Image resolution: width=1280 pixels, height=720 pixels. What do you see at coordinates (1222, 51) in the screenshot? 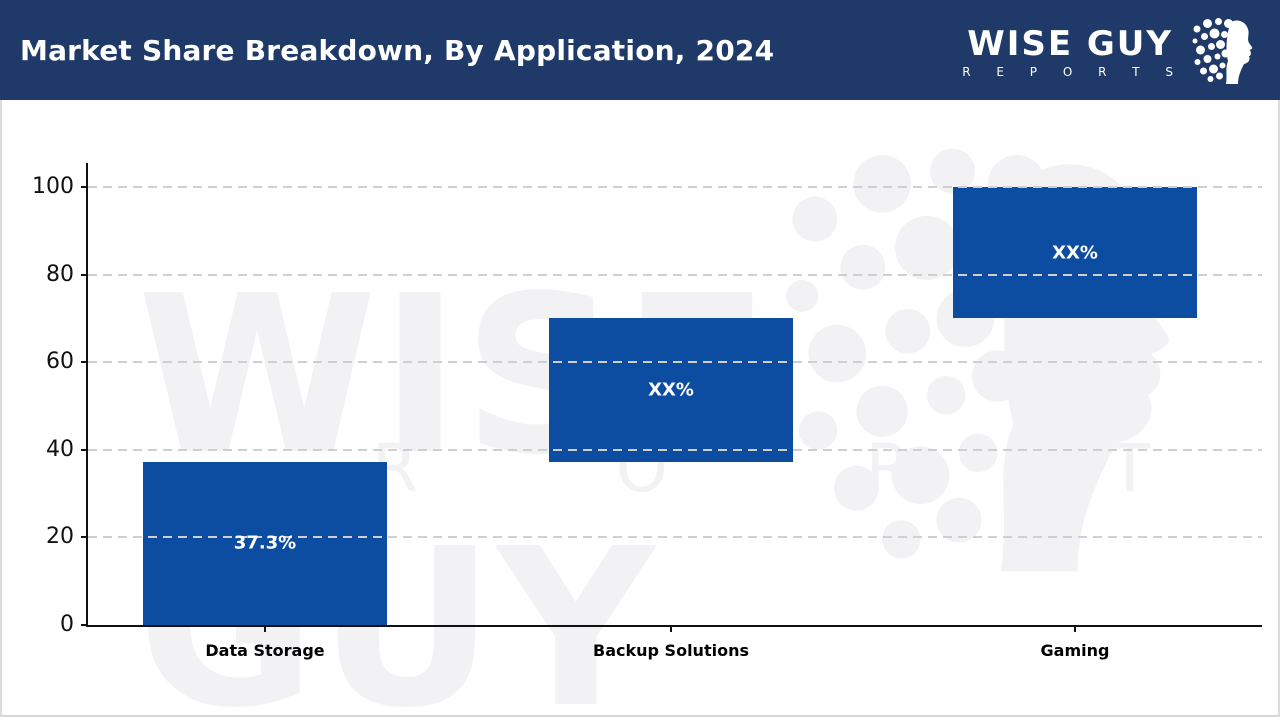
I see `logo-face-icon` at bounding box center [1222, 51].